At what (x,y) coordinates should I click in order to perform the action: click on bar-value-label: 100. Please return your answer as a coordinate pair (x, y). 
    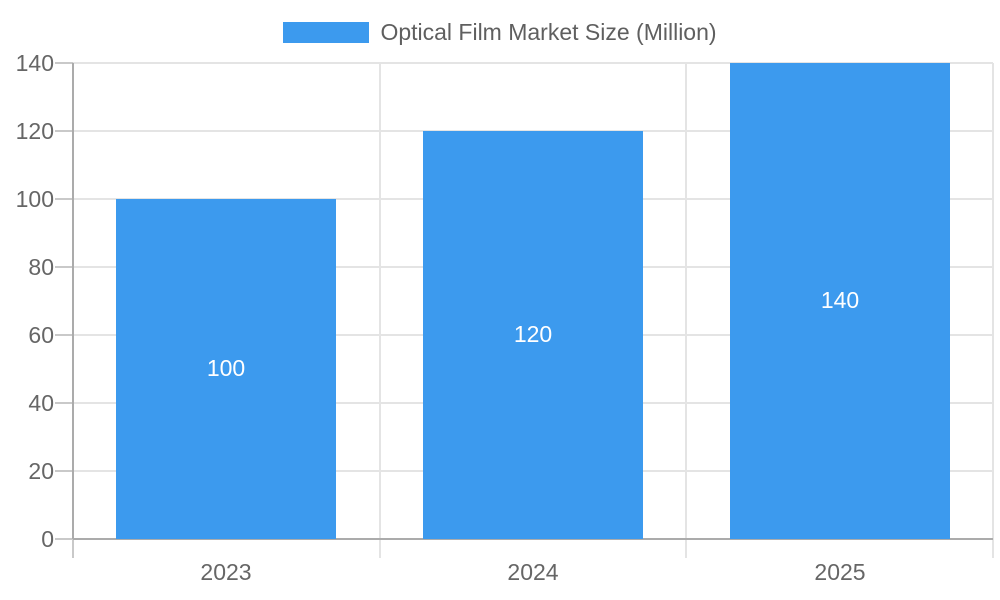
    Looking at the image, I should click on (226, 368).